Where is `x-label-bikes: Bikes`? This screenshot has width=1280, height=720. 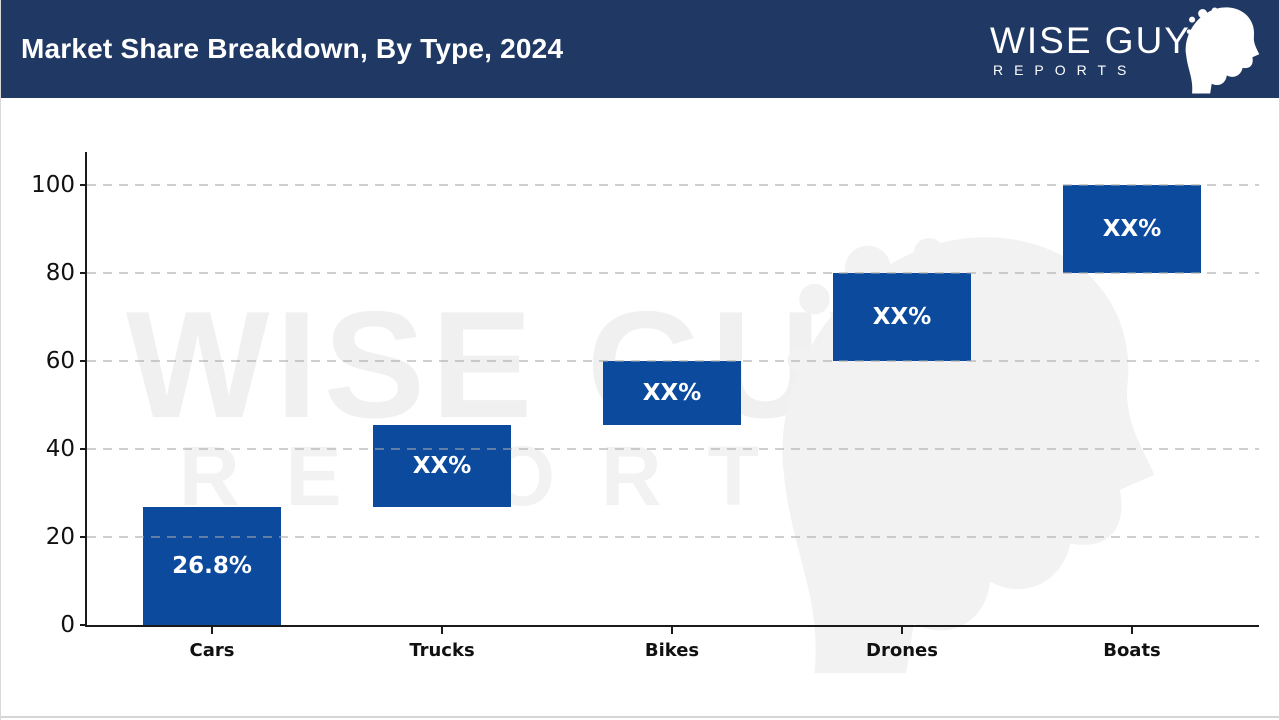 x-label-bikes: Bikes is located at coordinates (672, 650).